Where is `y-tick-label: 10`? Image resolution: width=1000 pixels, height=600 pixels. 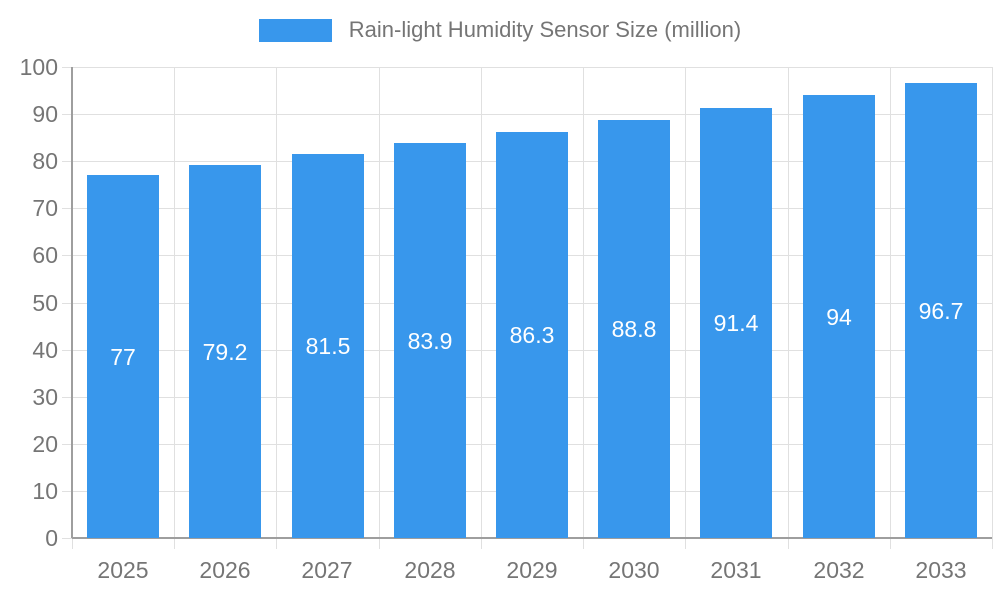
y-tick-label: 10 is located at coordinates (45, 491).